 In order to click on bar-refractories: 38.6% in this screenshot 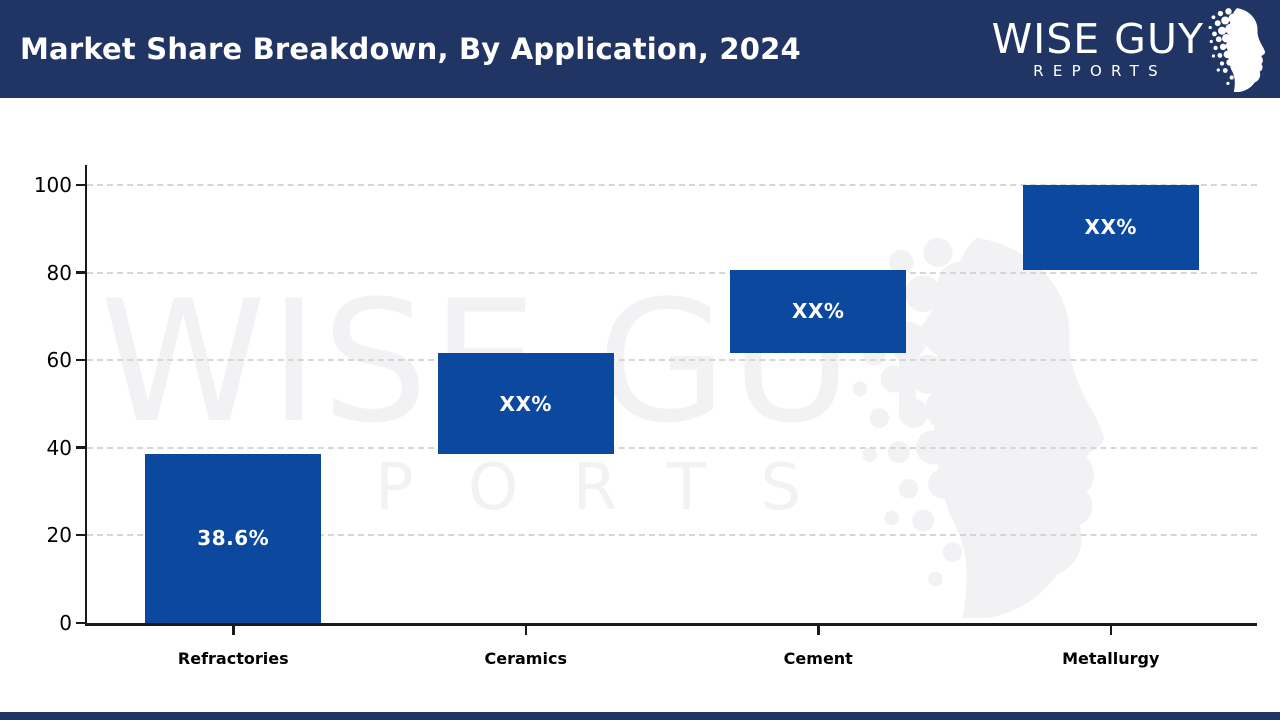, I will do `click(233, 538)`.